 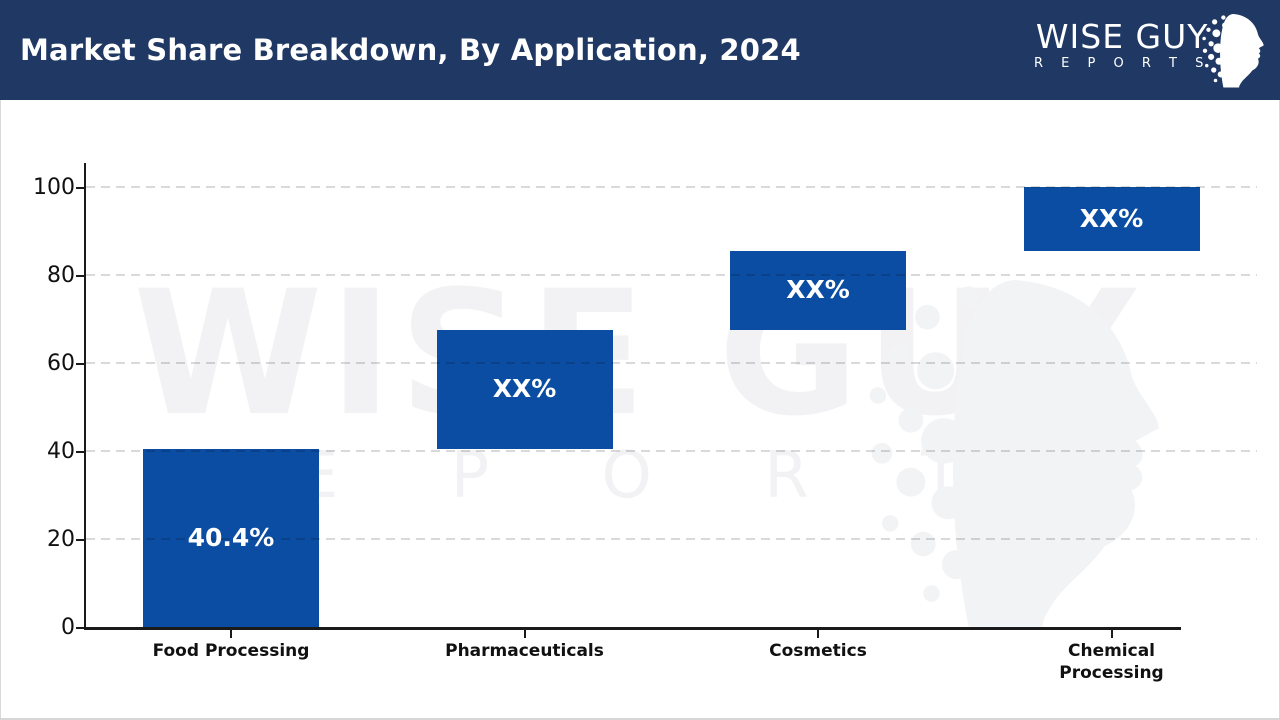 What do you see at coordinates (632, 628) in the screenshot?
I see `x-axis-line` at bounding box center [632, 628].